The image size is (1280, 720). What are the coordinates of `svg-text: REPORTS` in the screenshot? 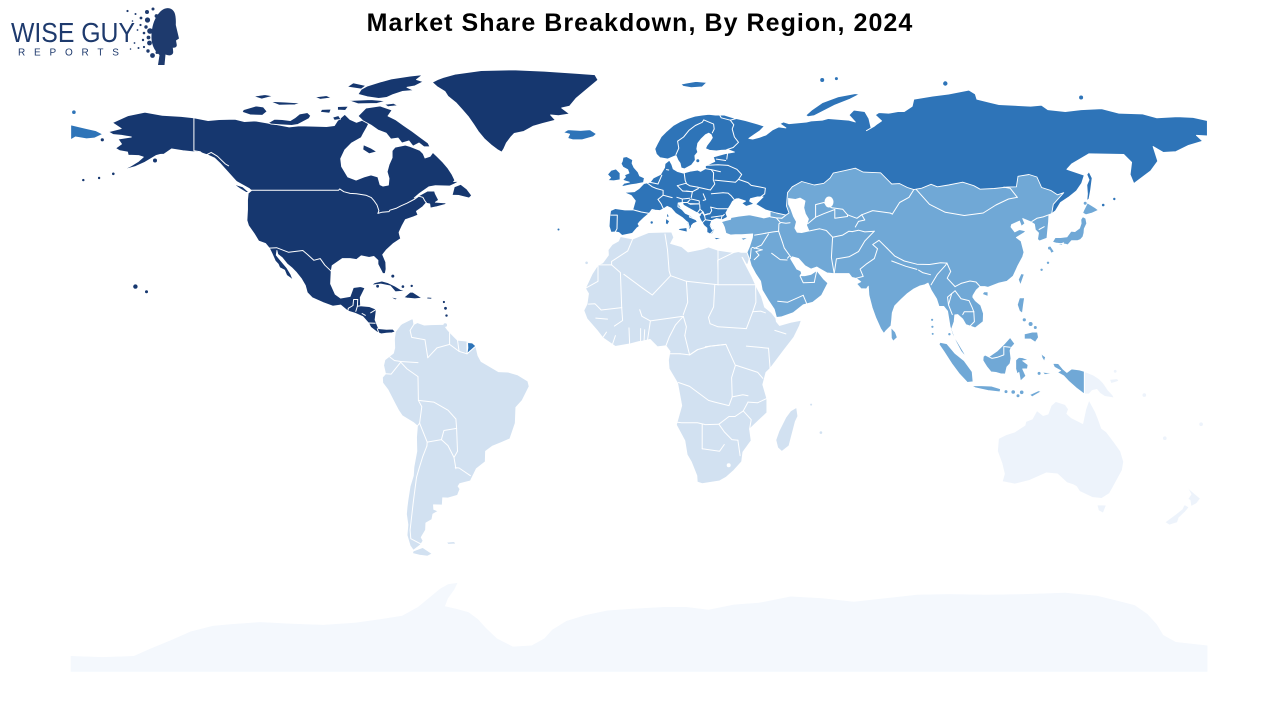 It's located at (73, 53).